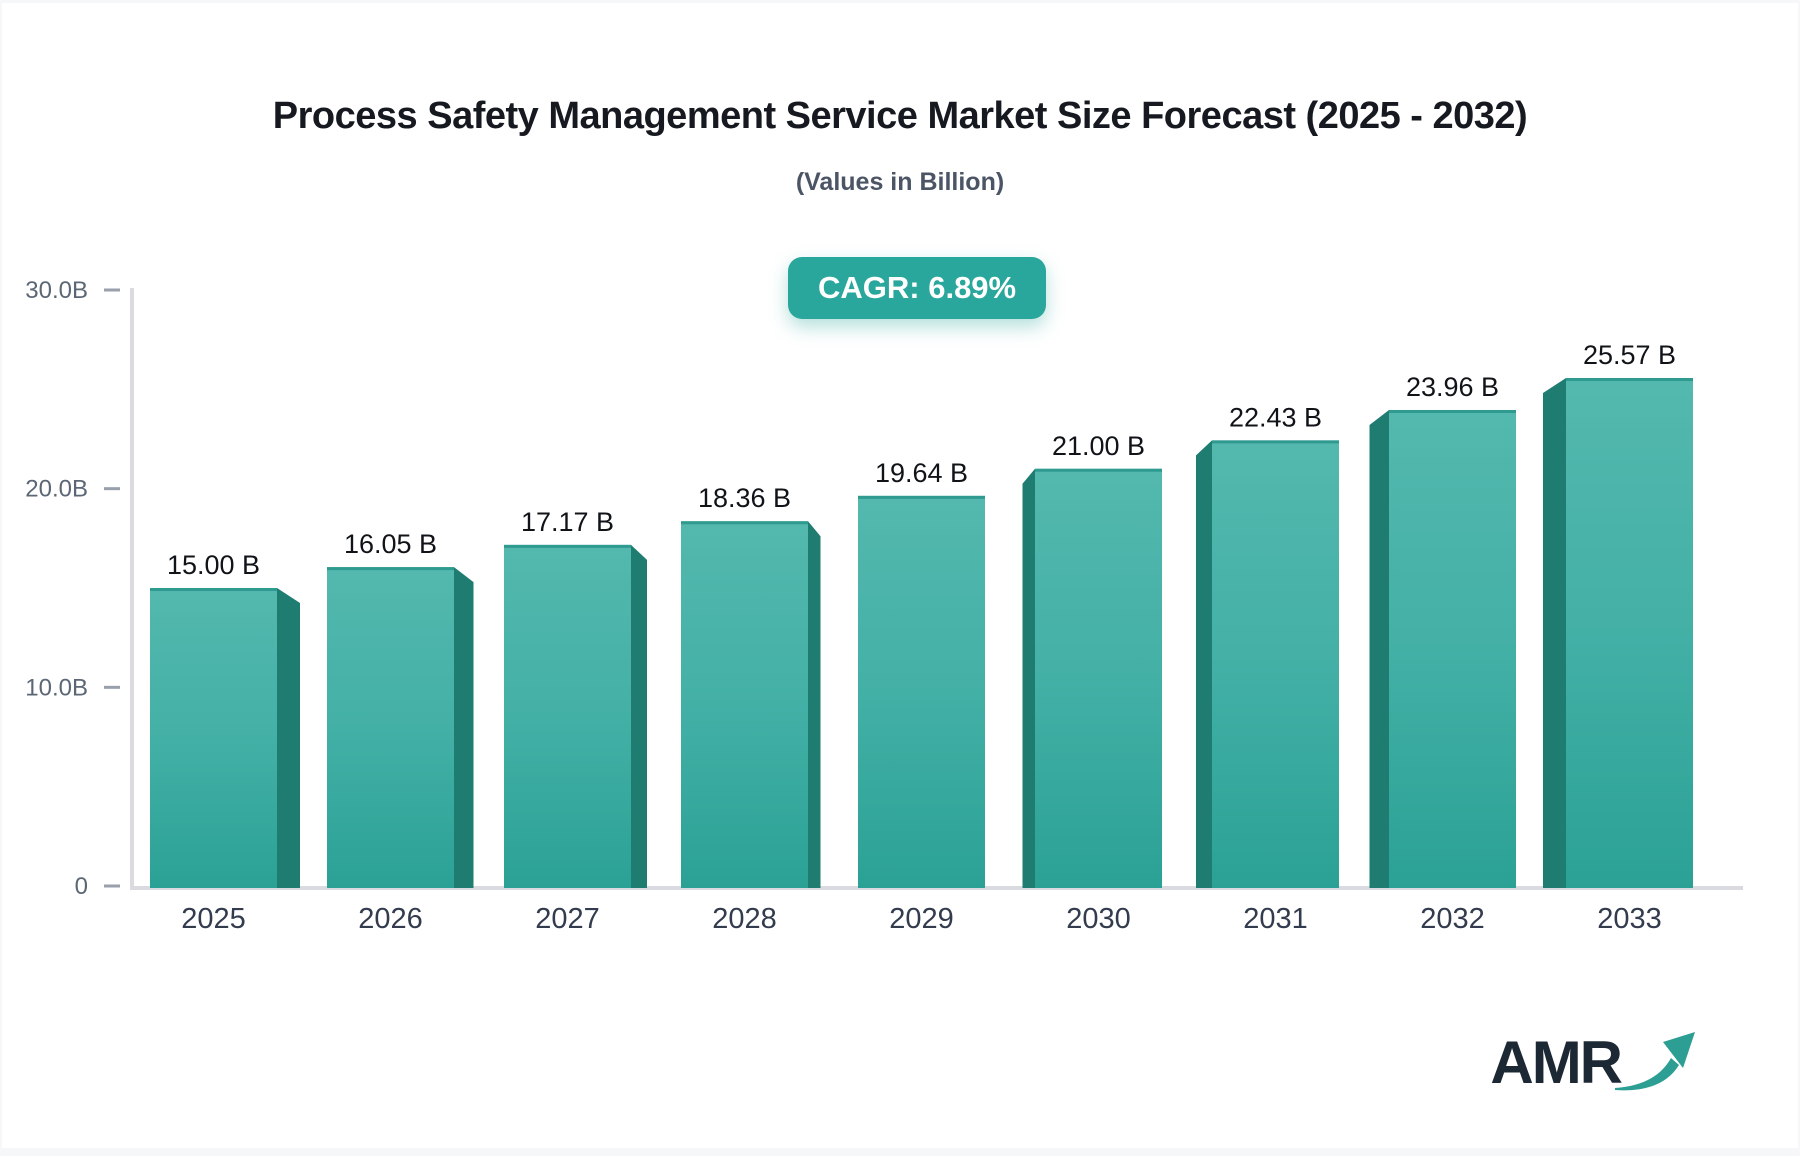  What do you see at coordinates (1556, 1062) in the screenshot?
I see `amr-logo-text: AMR` at bounding box center [1556, 1062].